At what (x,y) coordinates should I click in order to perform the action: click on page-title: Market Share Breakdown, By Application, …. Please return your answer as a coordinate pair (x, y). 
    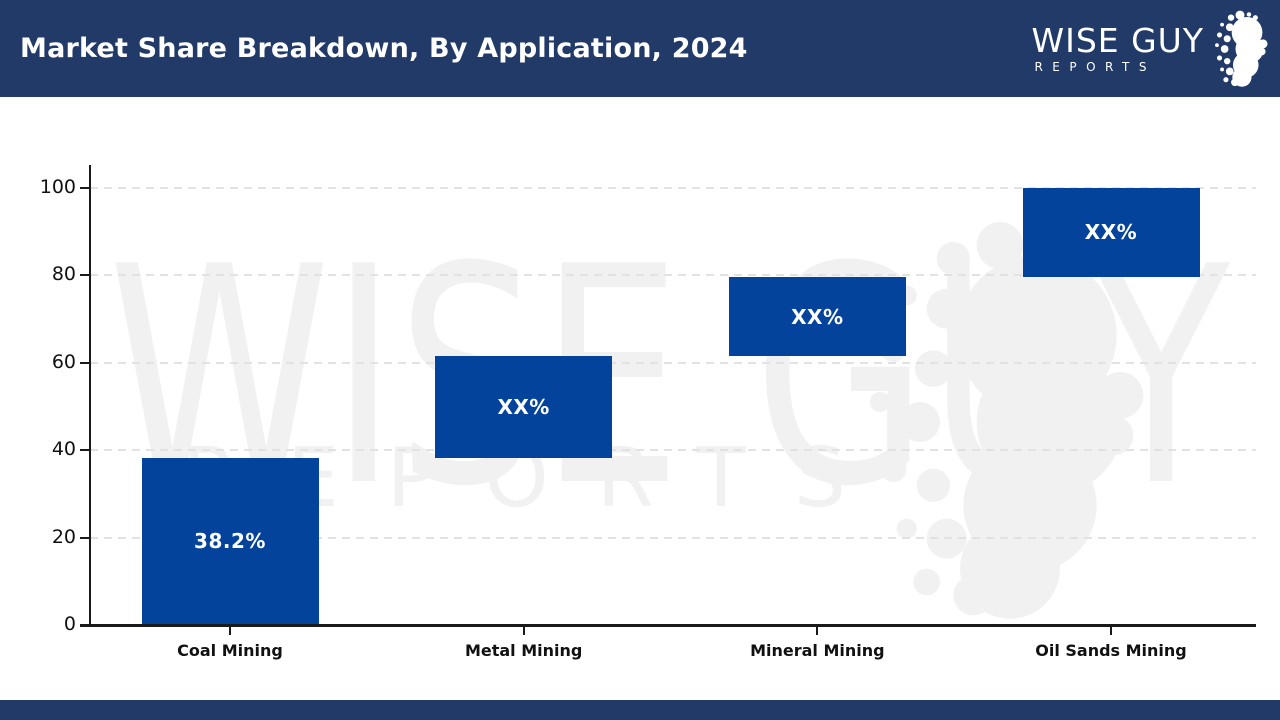
    Looking at the image, I should click on (384, 48).